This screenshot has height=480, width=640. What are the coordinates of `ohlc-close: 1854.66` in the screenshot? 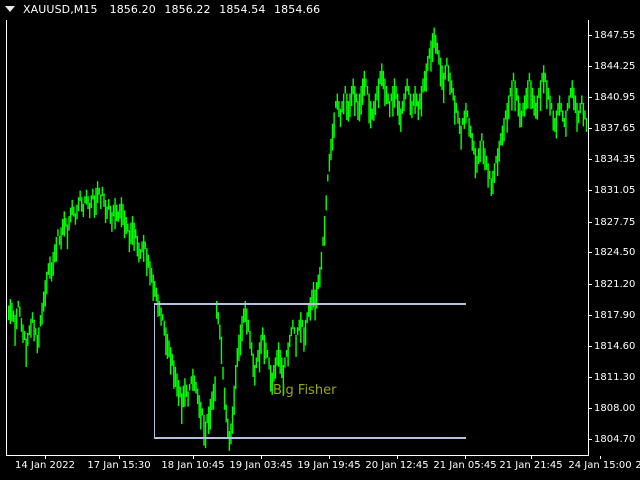 It's located at (297, 9).